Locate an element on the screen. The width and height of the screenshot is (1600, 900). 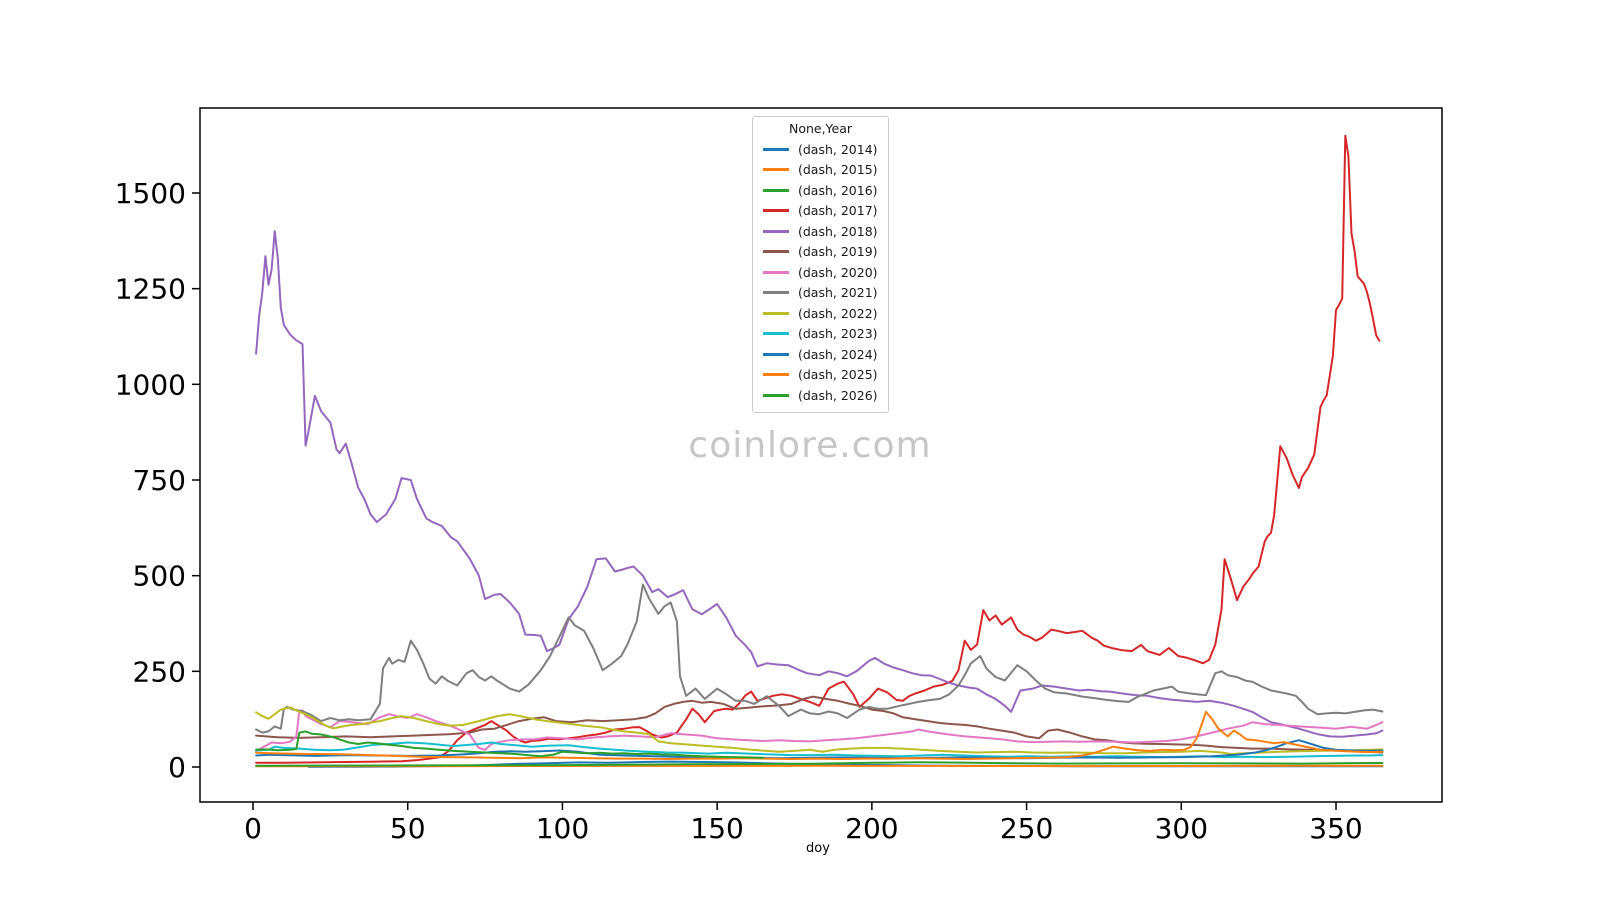
legend-label: (dash, 2021) is located at coordinates (838, 293).